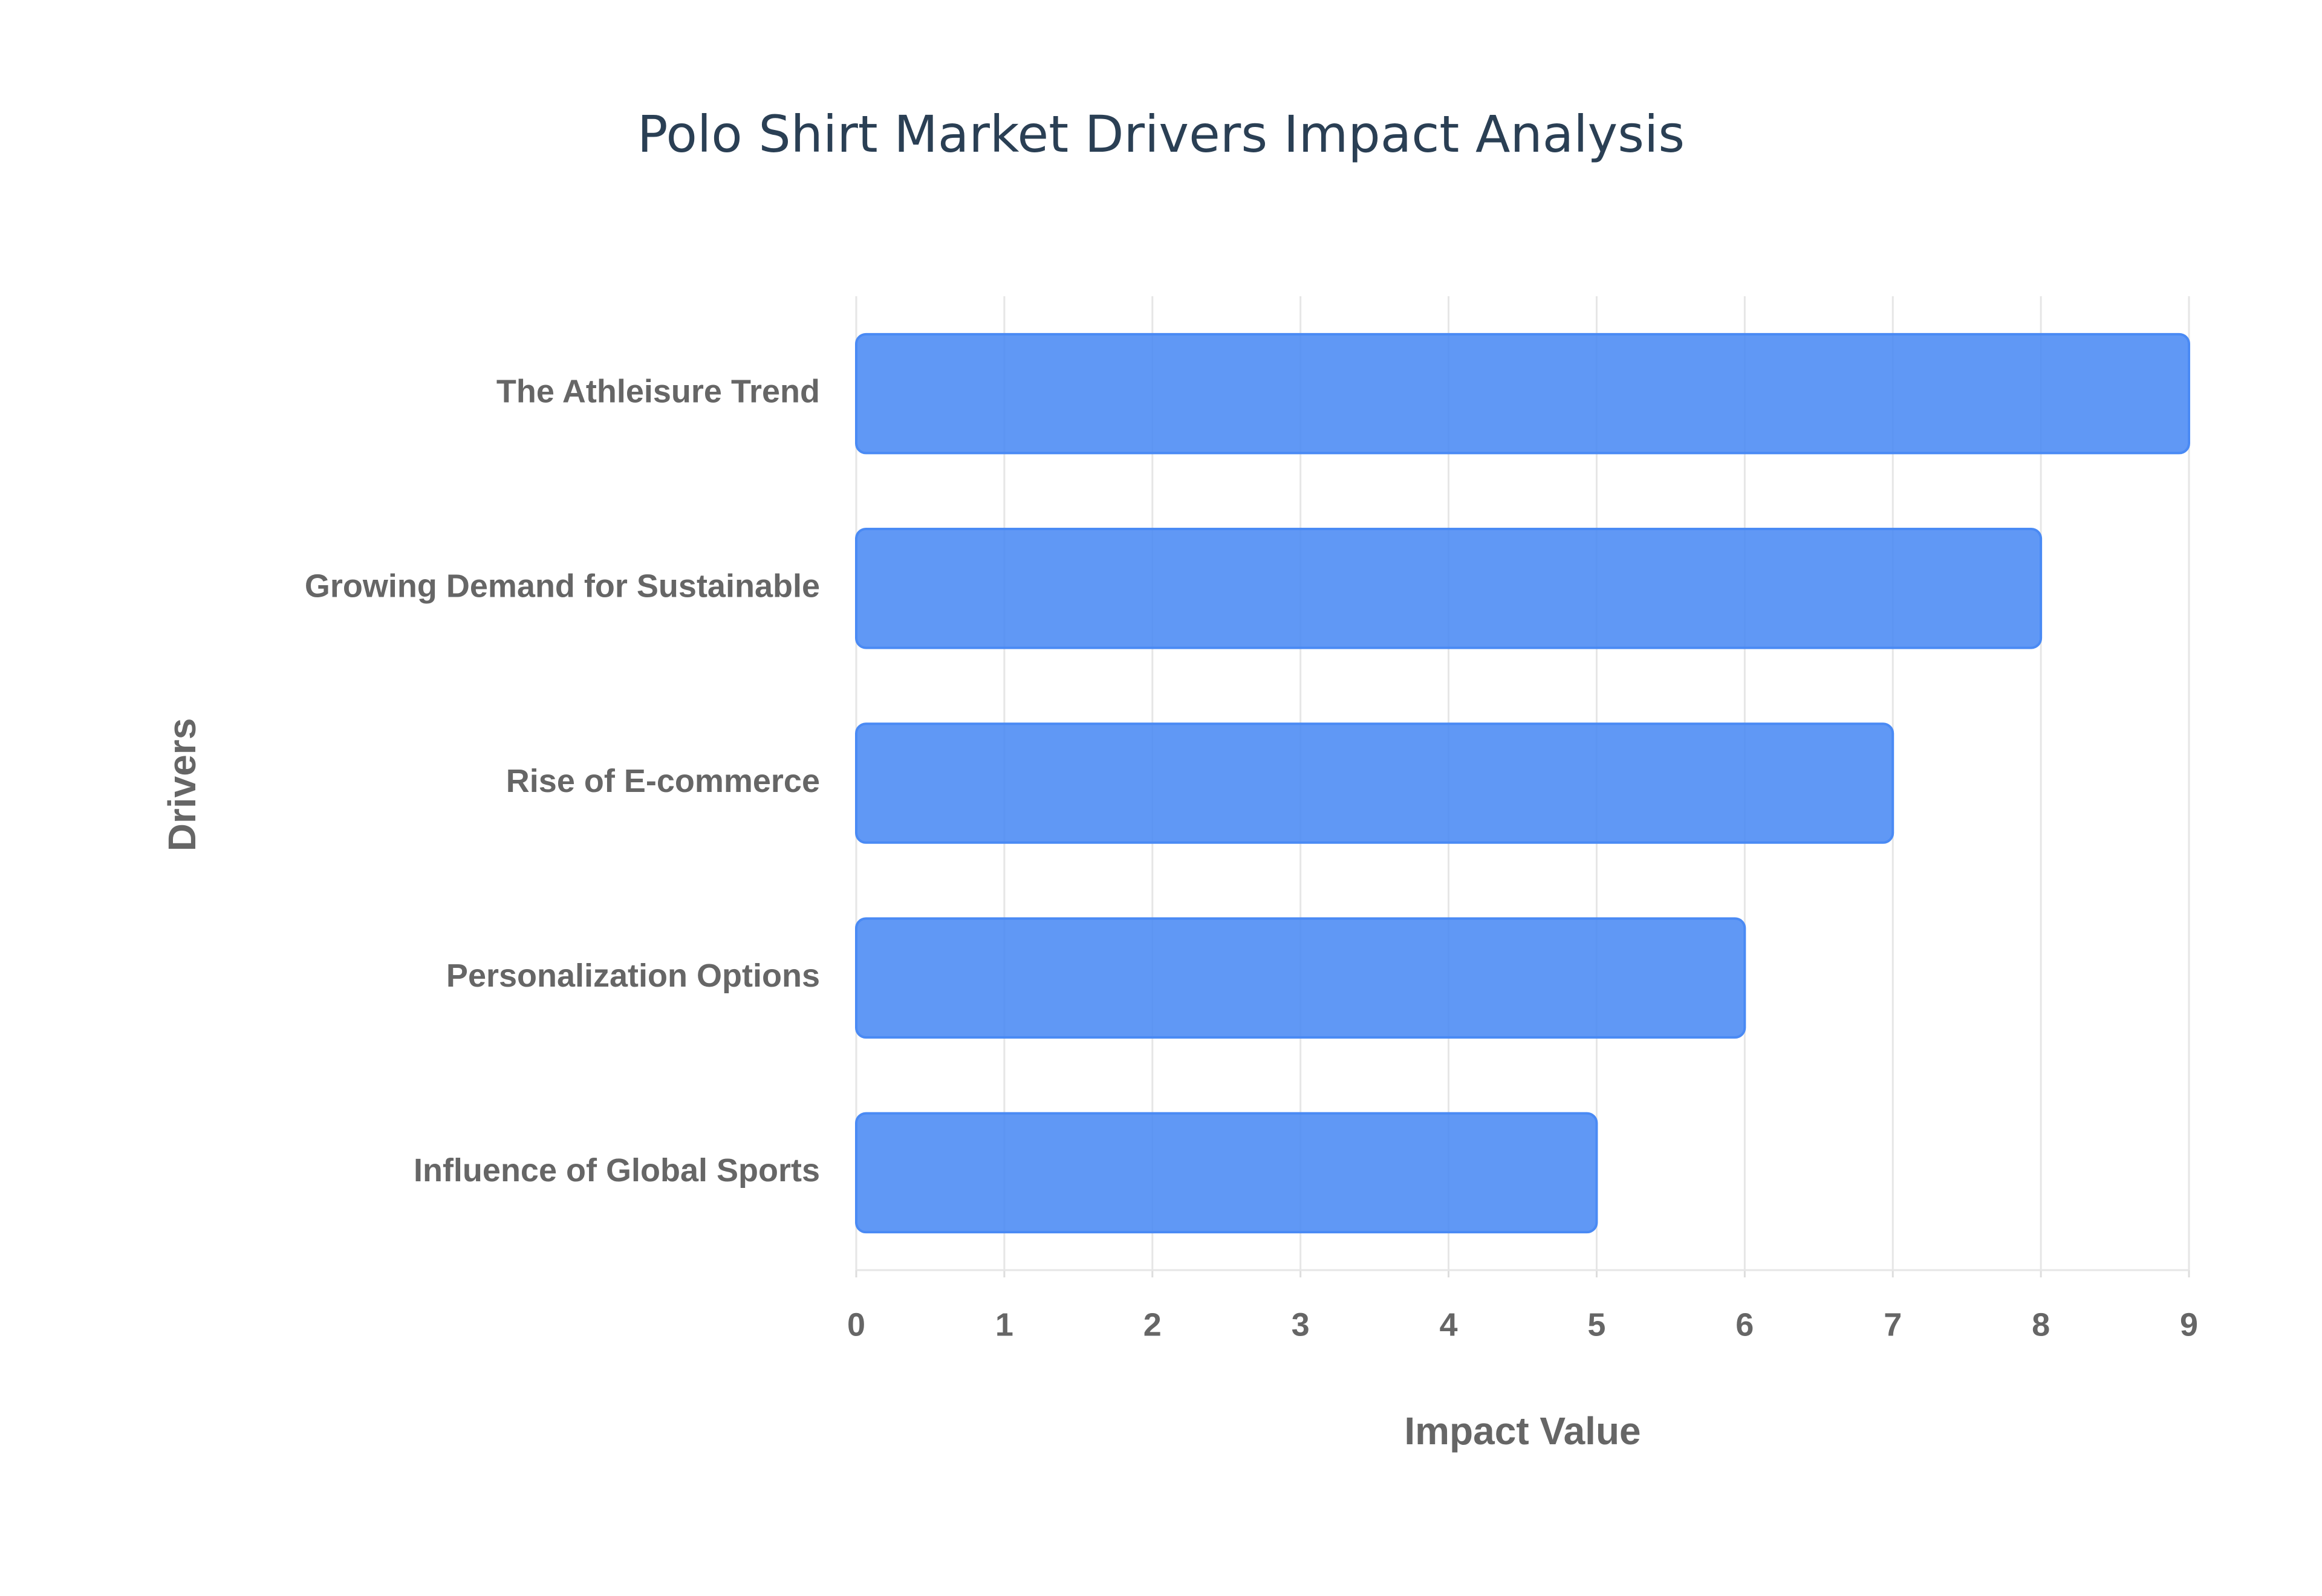  Describe the element at coordinates (1004, 1324) in the screenshot. I see `x-tick-label: 1` at that location.